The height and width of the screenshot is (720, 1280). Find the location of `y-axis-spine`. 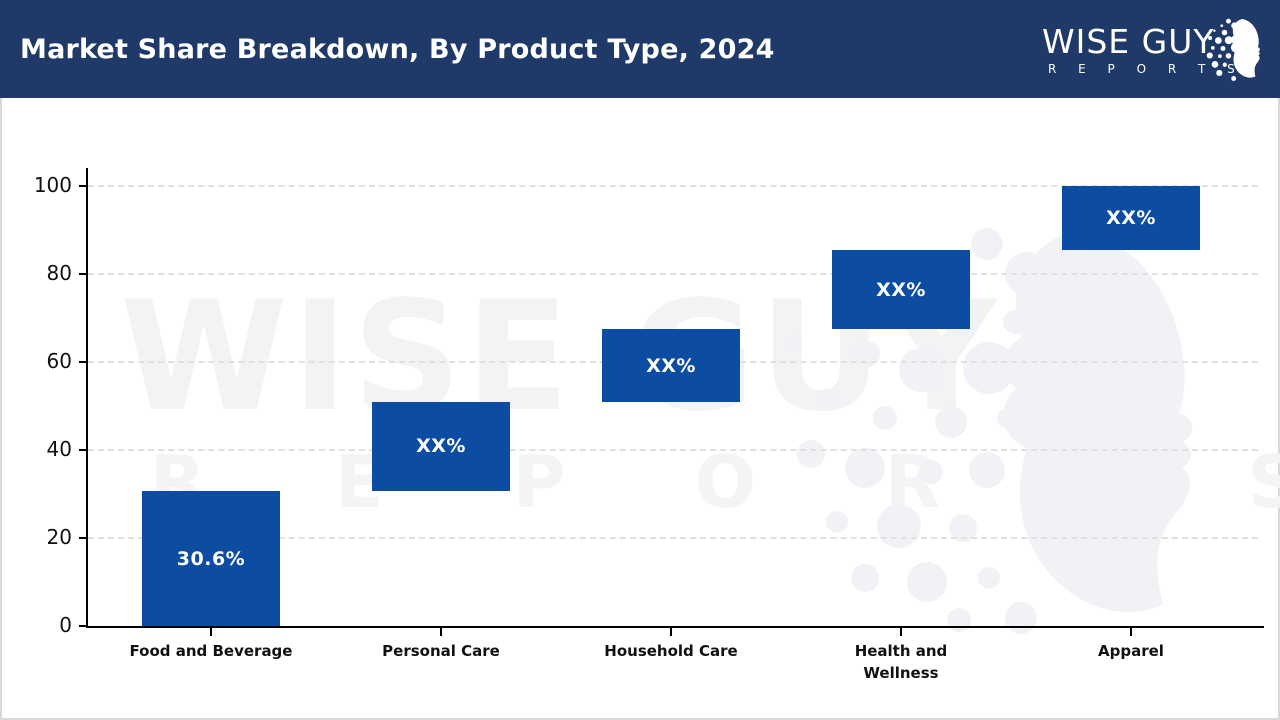

y-axis-spine is located at coordinates (87, 398).